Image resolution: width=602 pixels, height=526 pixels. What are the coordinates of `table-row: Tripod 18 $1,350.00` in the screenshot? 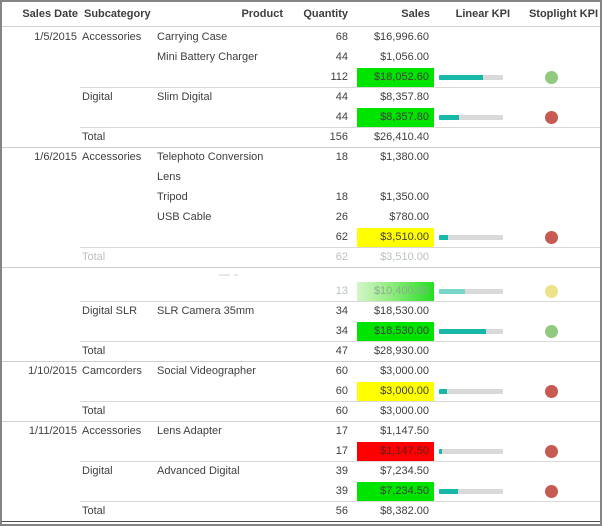 It's located at (301, 197).